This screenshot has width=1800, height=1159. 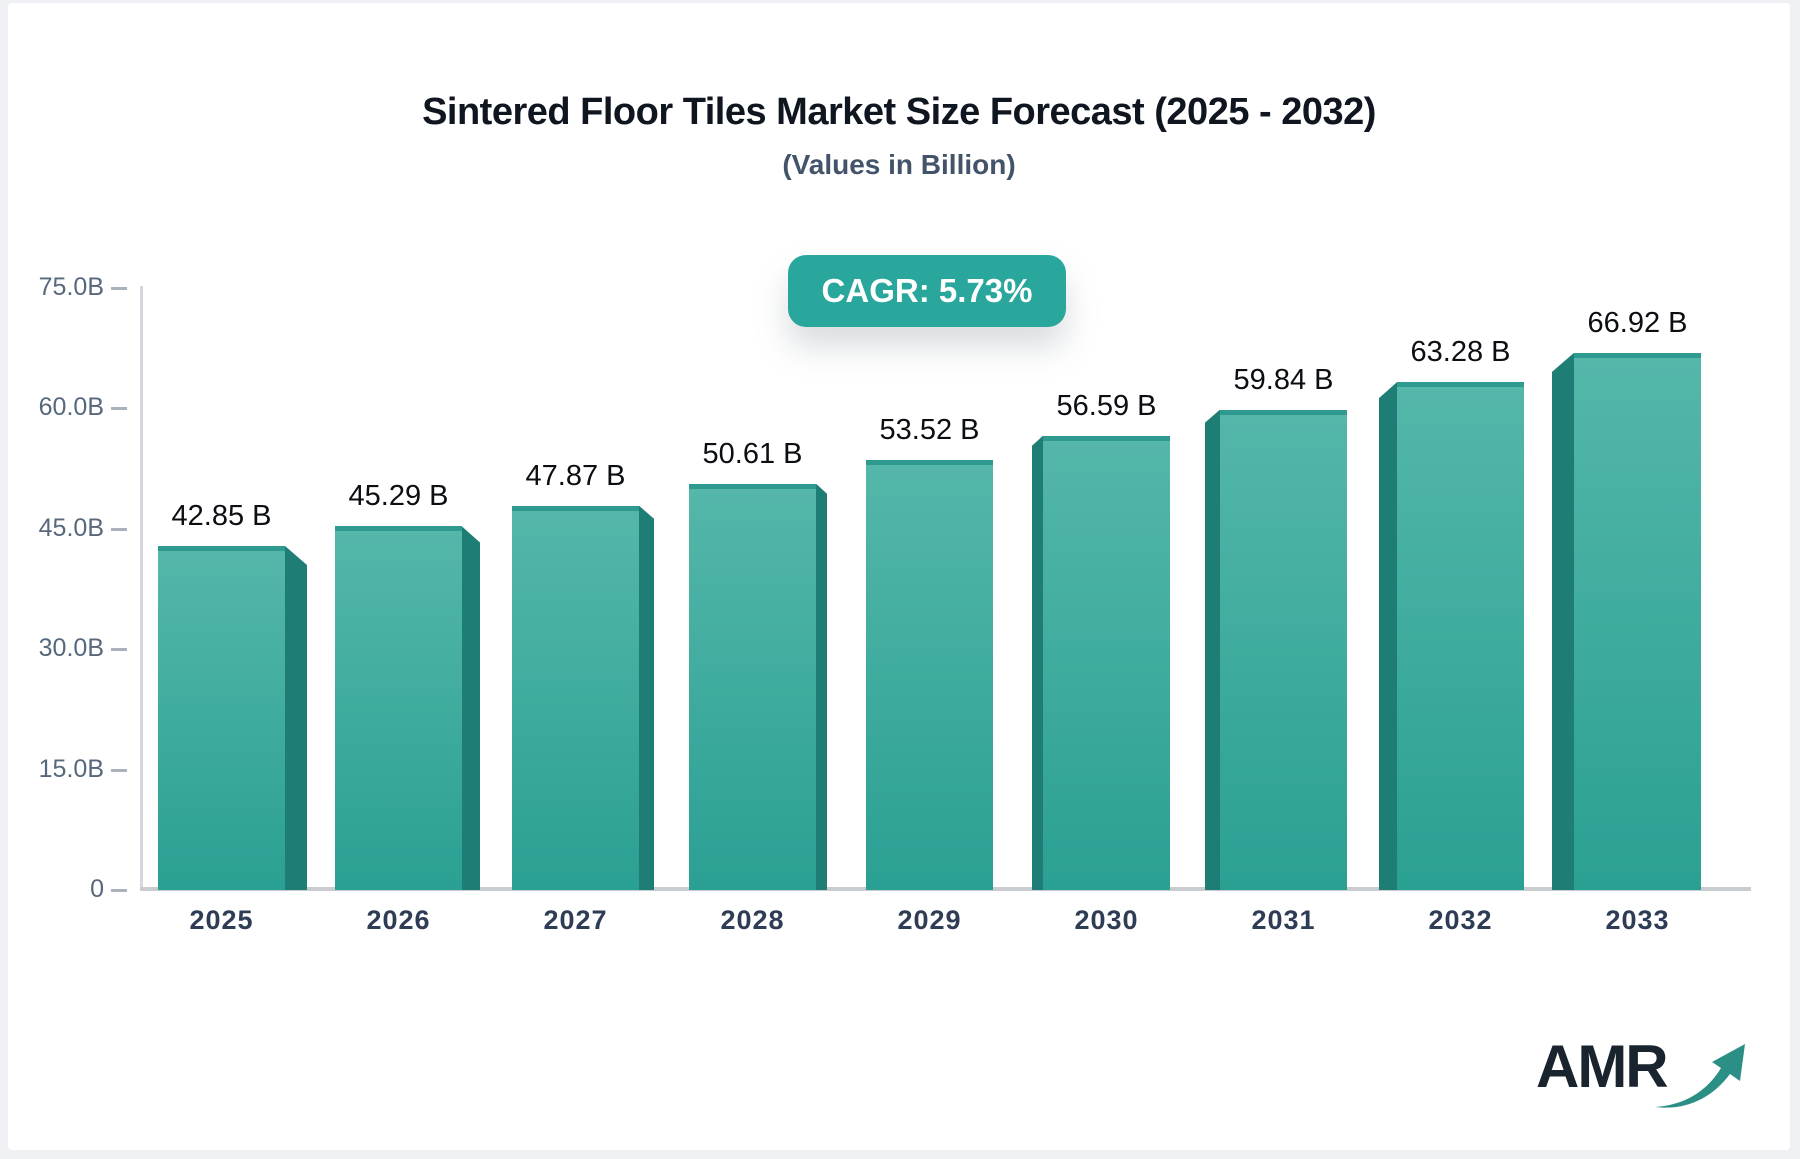 I want to click on bar-value-label: 53.52 B, so click(x=929, y=430).